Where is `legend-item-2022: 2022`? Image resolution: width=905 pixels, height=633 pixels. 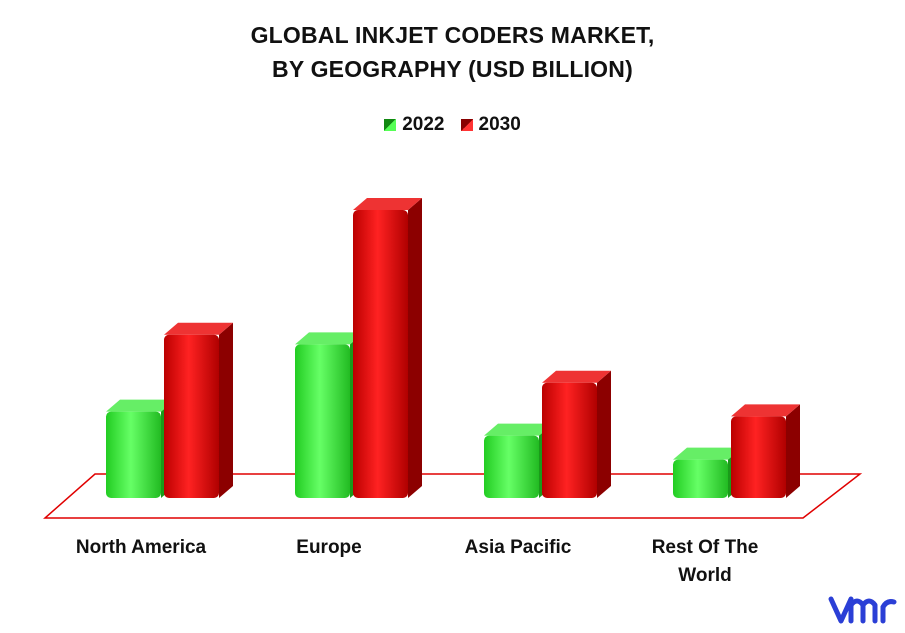
legend-item-2022: 2022 is located at coordinates (414, 125).